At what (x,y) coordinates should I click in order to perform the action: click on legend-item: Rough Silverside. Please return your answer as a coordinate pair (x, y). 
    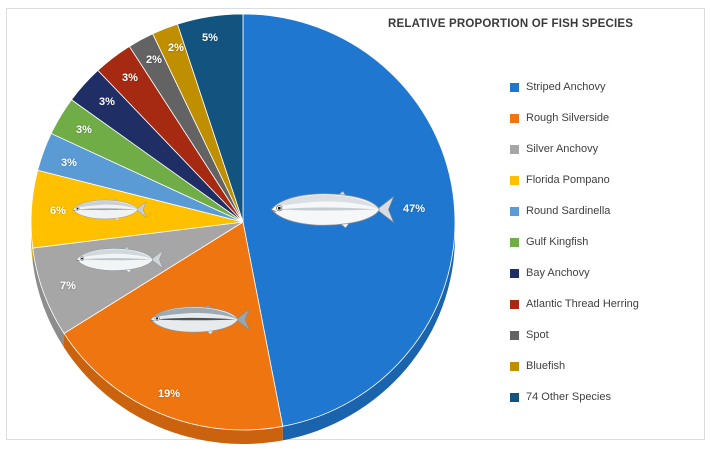
    Looking at the image, I should click on (605, 118).